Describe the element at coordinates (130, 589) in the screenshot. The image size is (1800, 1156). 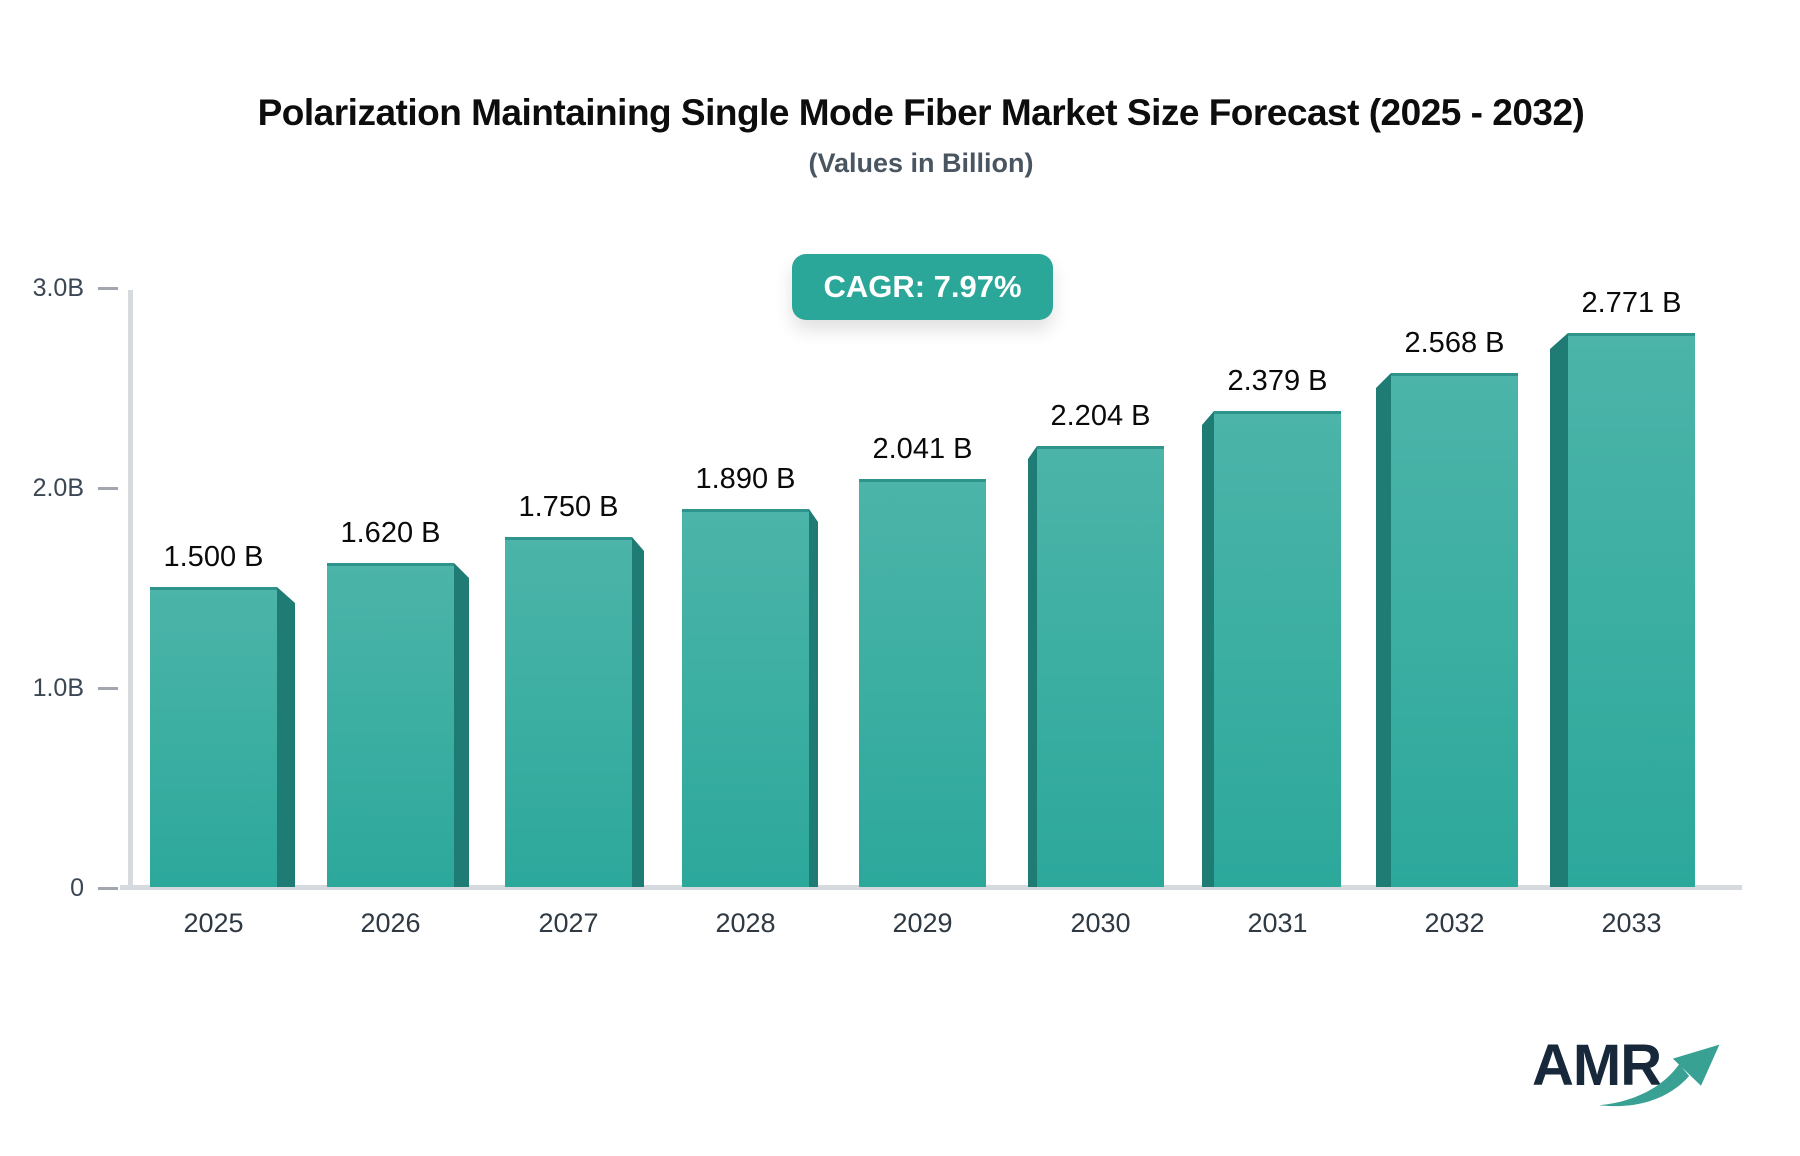
I see `y-axis-line` at that location.